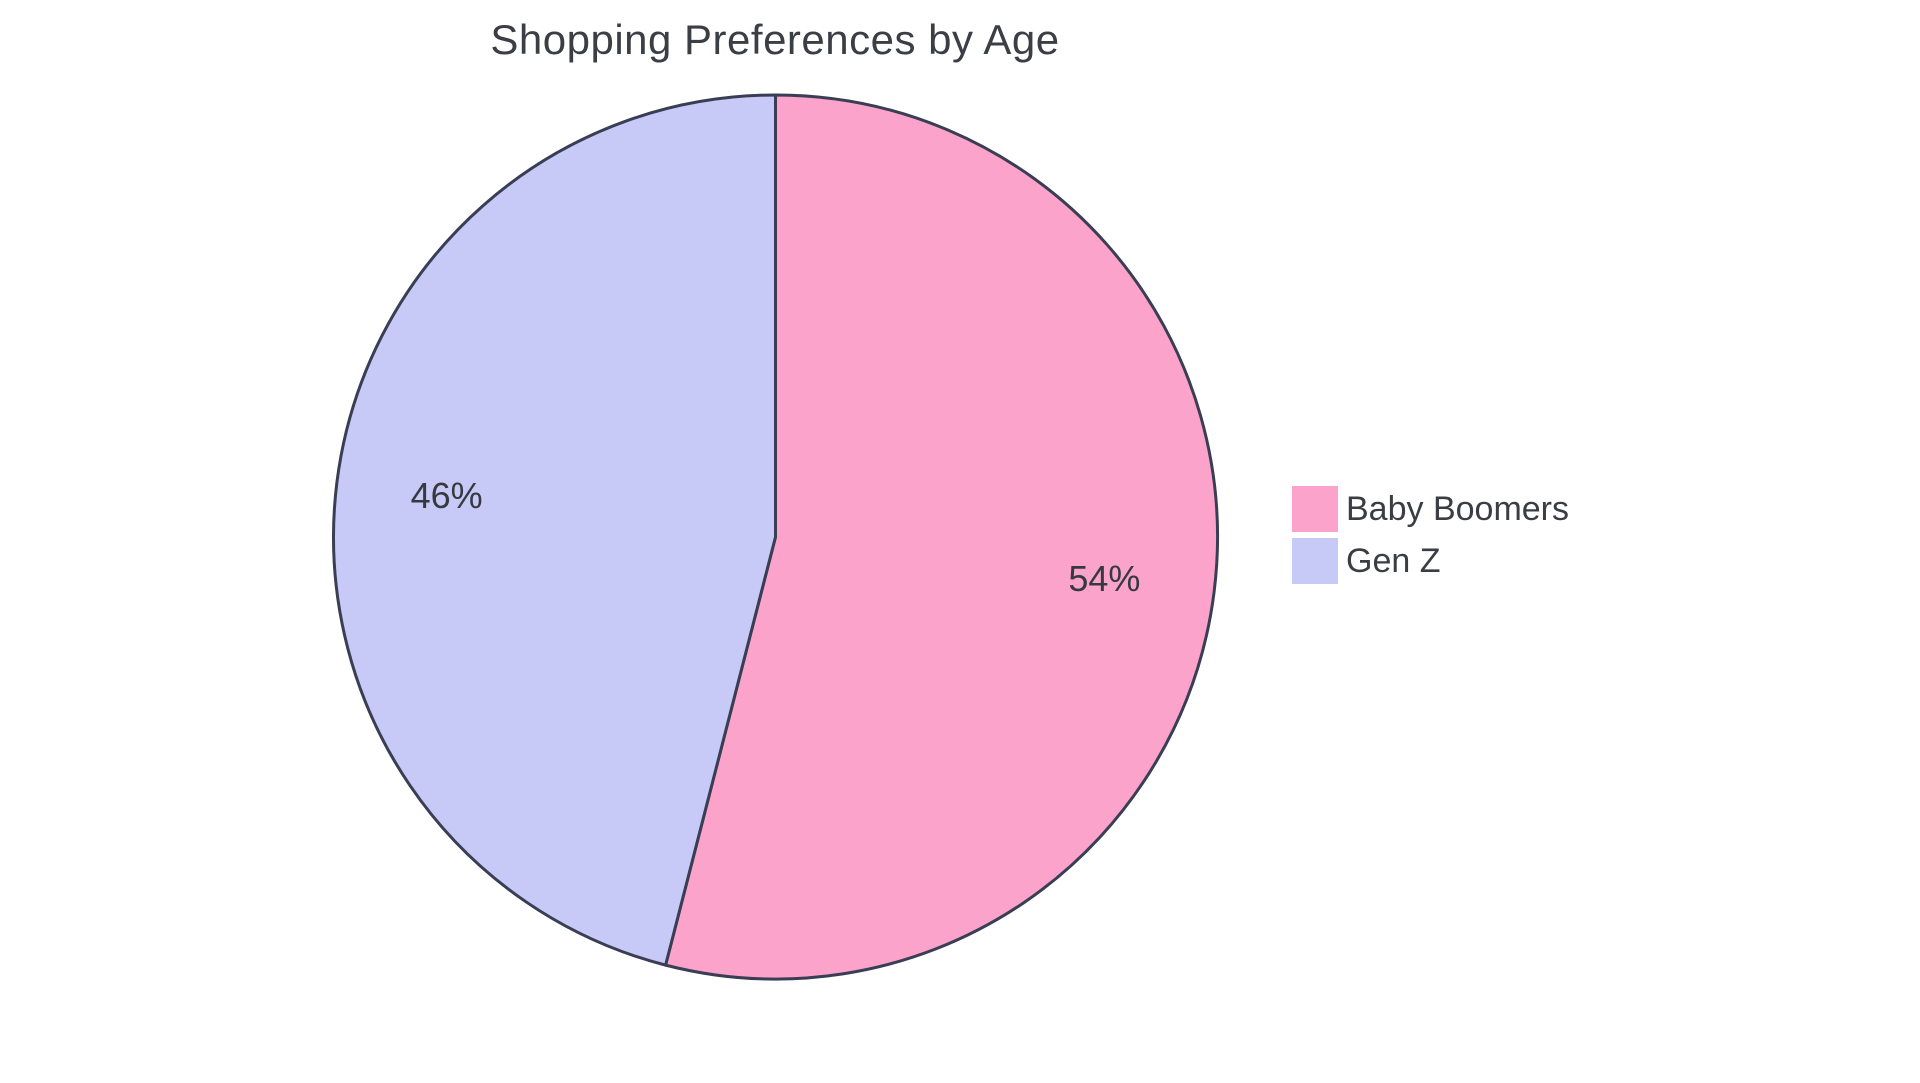 This screenshot has height=1083, width=1920. I want to click on legend-item-gen-z: Gen Z, so click(1430, 561).